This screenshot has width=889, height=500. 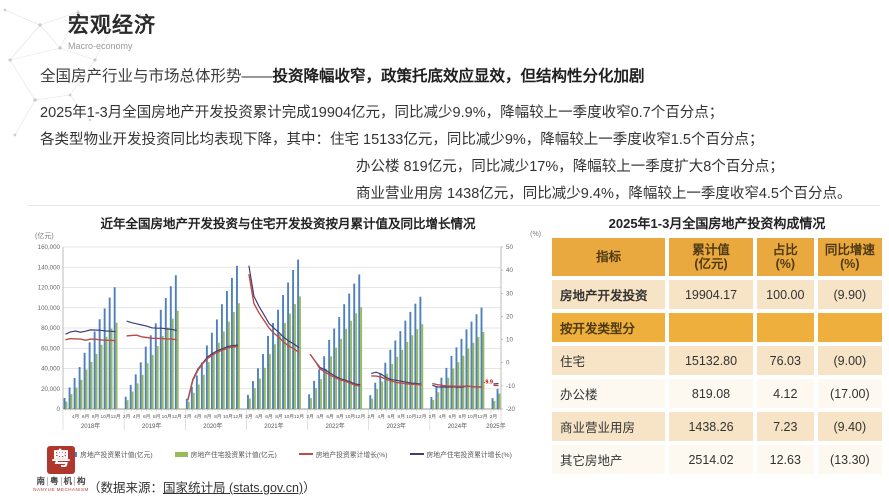 I want to click on table-cell: (9.00), so click(x=849, y=360).